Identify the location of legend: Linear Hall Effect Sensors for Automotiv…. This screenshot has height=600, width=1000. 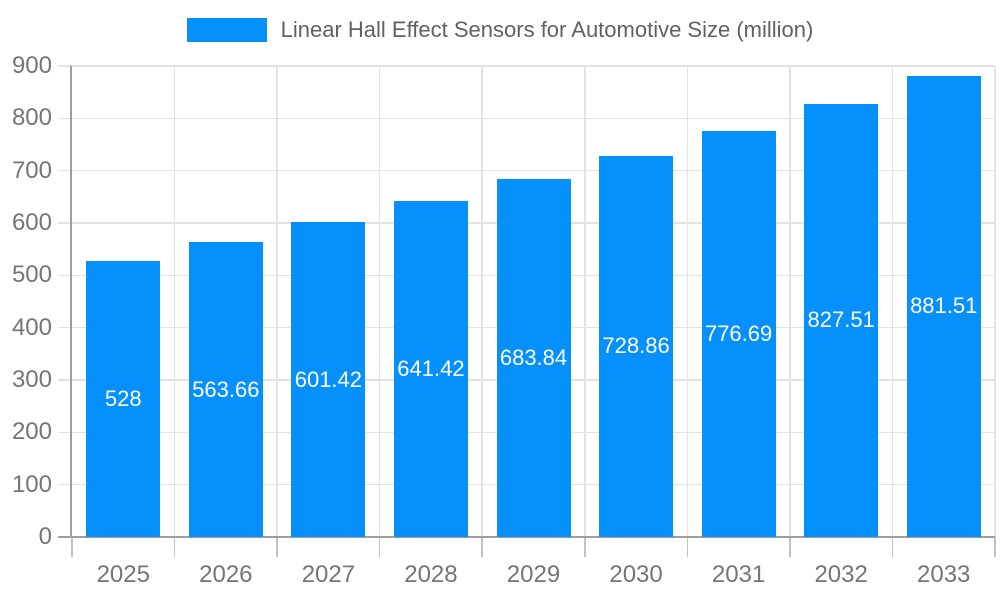
(500, 30).